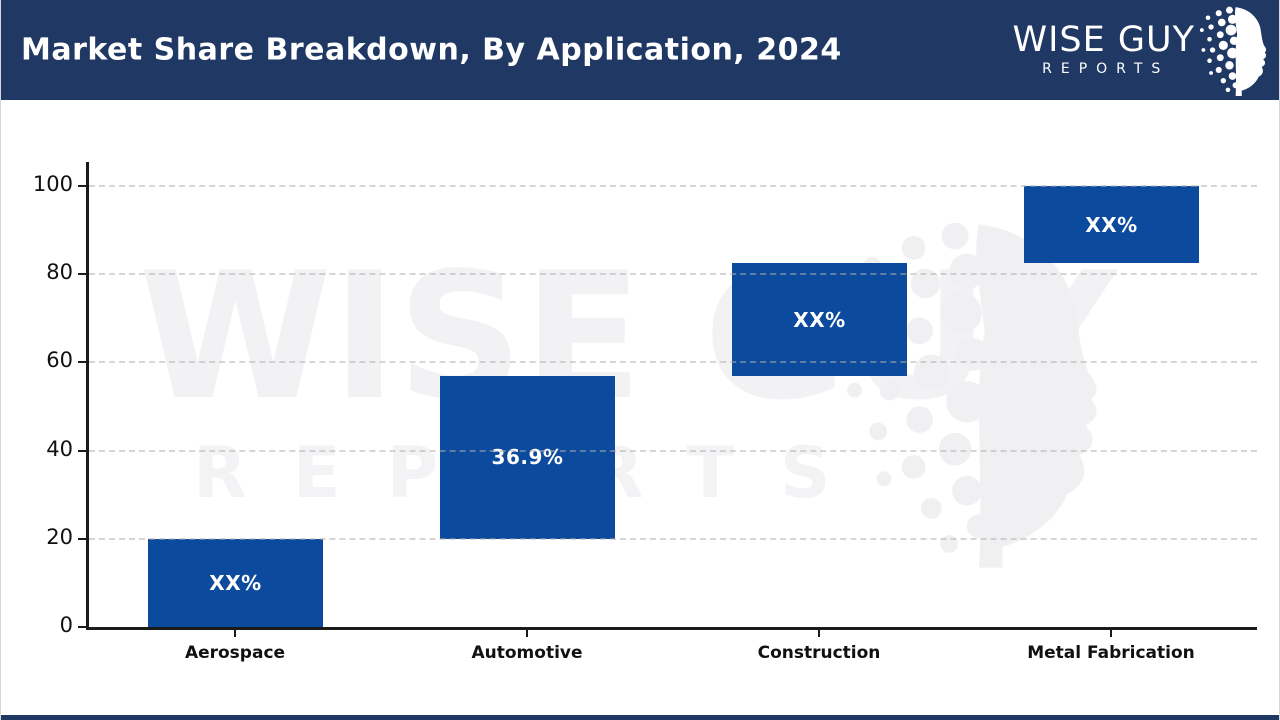  Describe the element at coordinates (640, 717) in the screenshot. I see `footer-accent-strip` at that location.